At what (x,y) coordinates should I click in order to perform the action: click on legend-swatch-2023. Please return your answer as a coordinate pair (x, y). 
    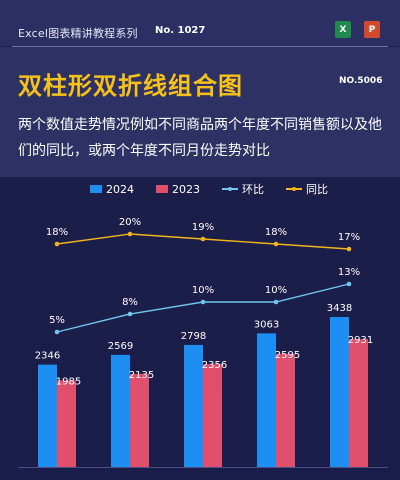
    Looking at the image, I should click on (162, 189).